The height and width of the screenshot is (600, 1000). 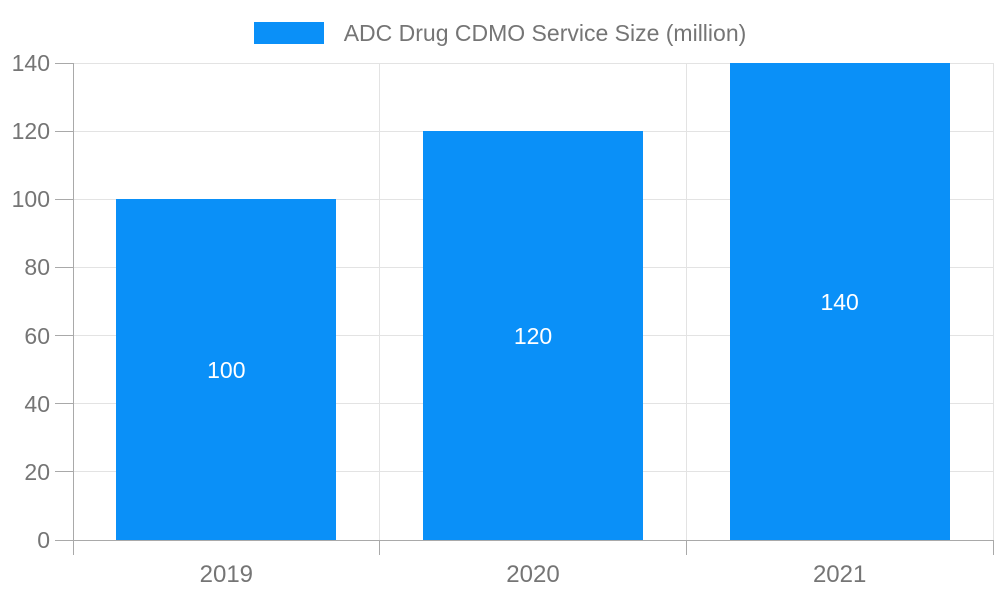 I want to click on x-axis-label: 2021, so click(x=839, y=574).